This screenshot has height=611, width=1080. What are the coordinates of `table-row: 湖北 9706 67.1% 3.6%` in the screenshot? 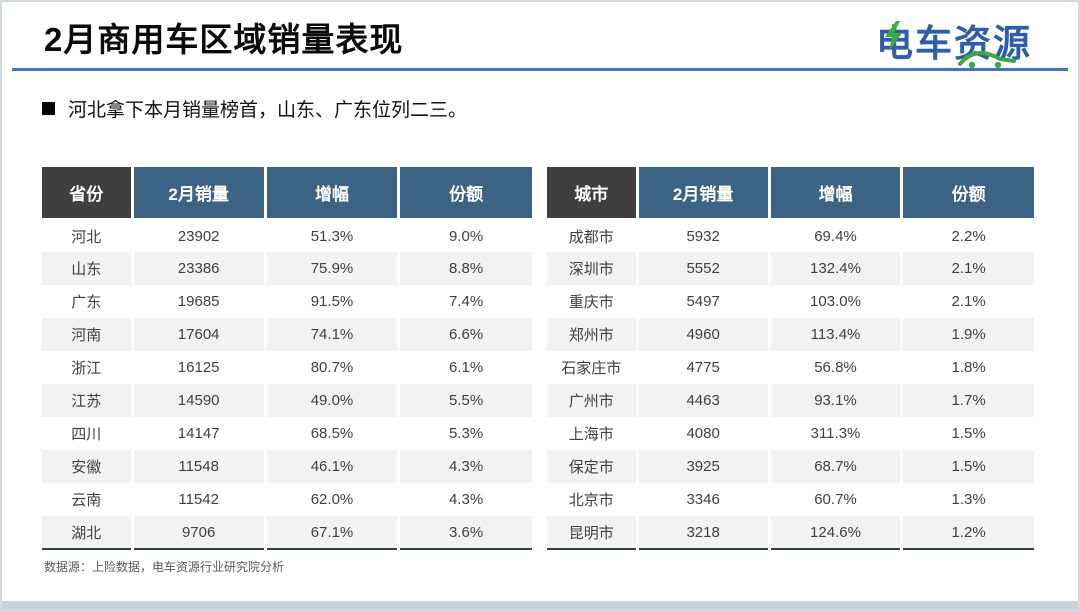 It's located at (287, 532).